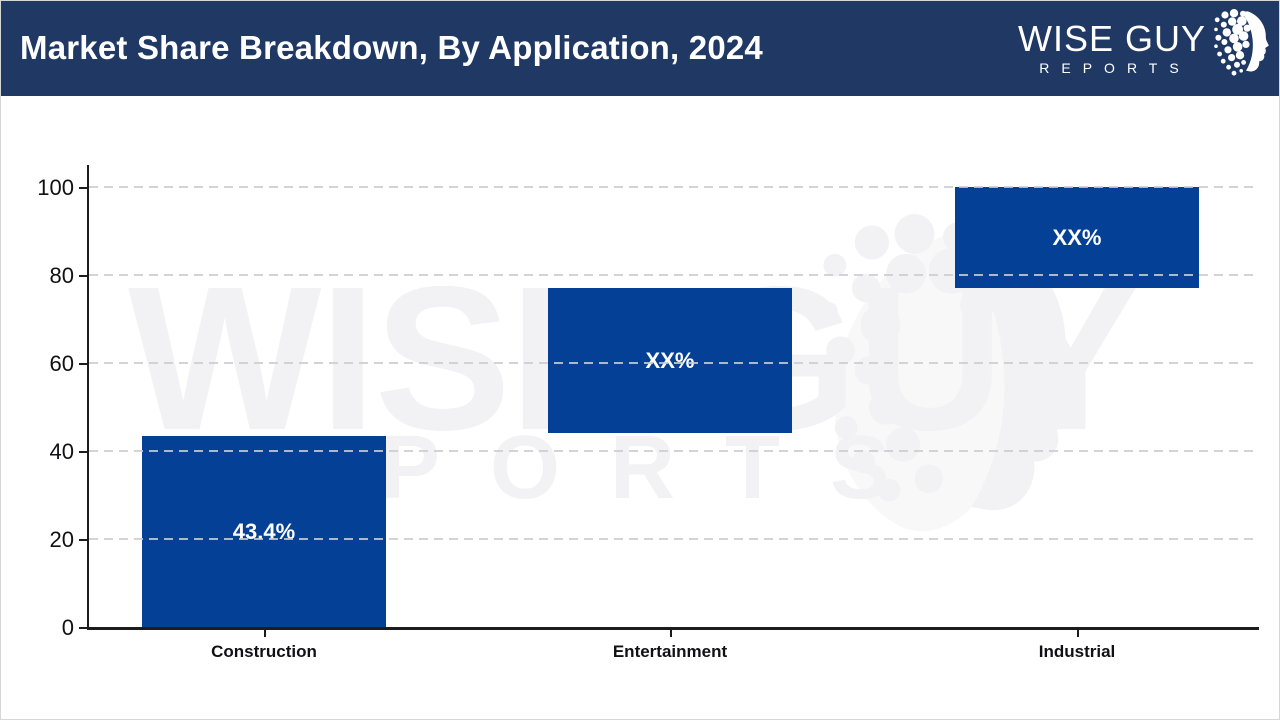  Describe the element at coordinates (264, 651) in the screenshot. I see `x-category-label-construction: Construction` at that location.